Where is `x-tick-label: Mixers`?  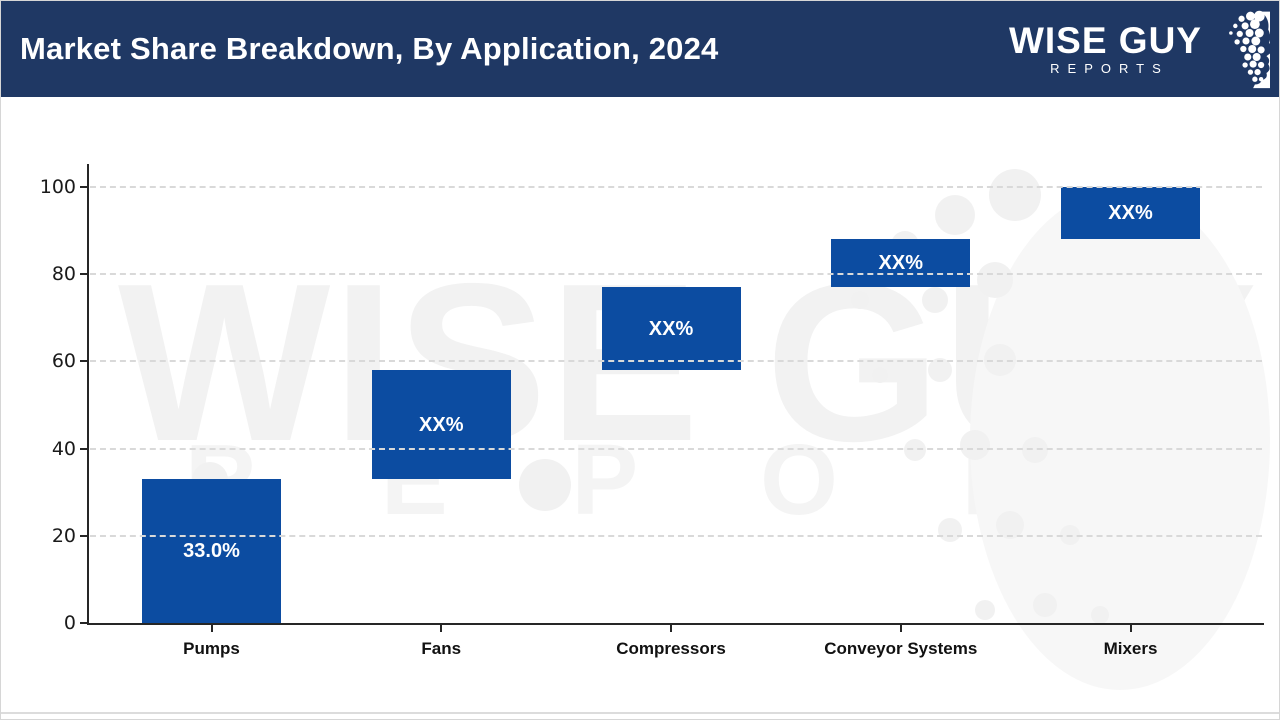 x-tick-label: Mixers is located at coordinates (1130, 648).